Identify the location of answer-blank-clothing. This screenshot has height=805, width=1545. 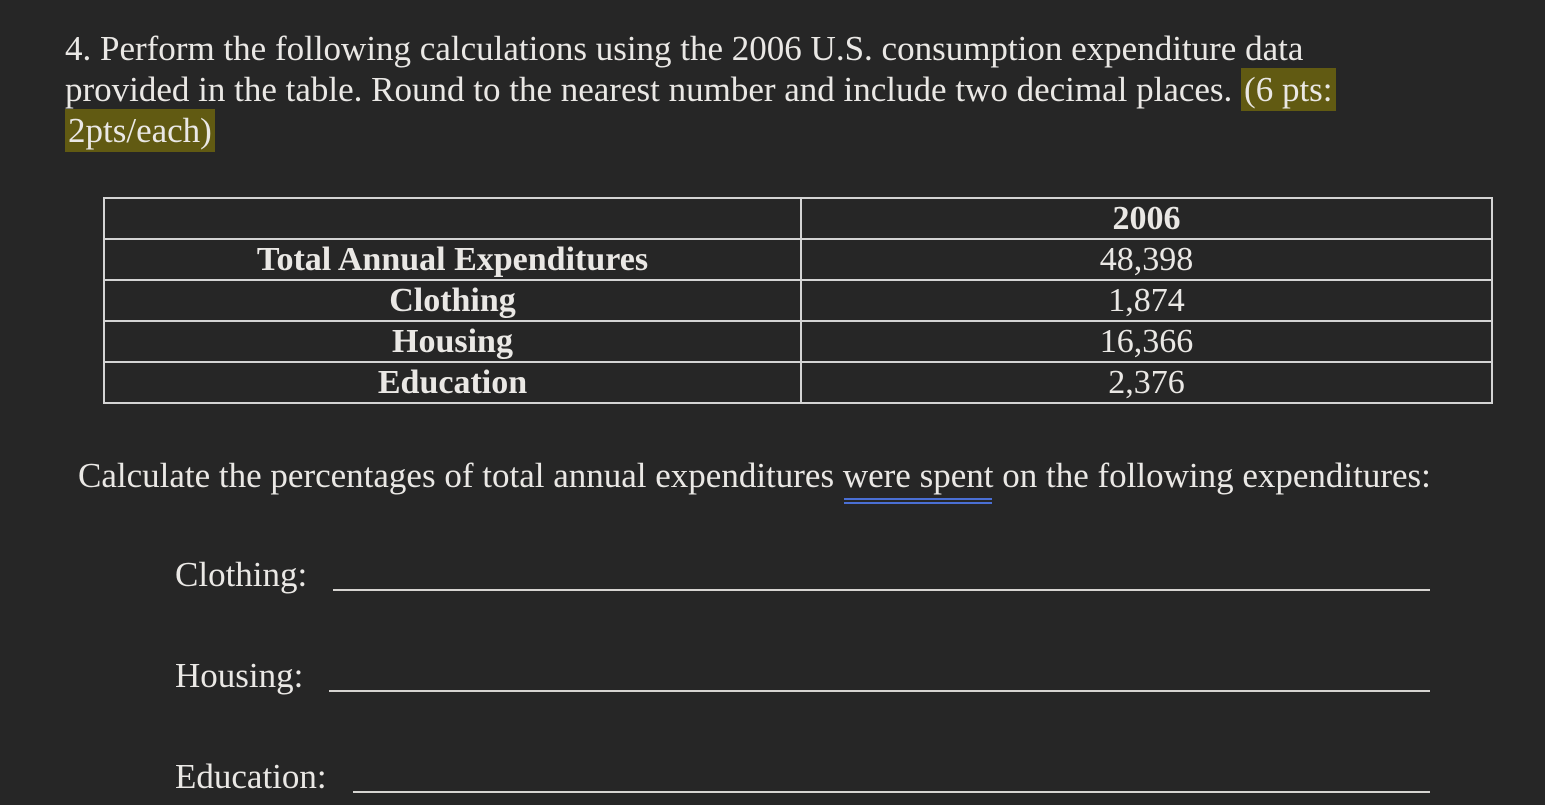
(881, 590).